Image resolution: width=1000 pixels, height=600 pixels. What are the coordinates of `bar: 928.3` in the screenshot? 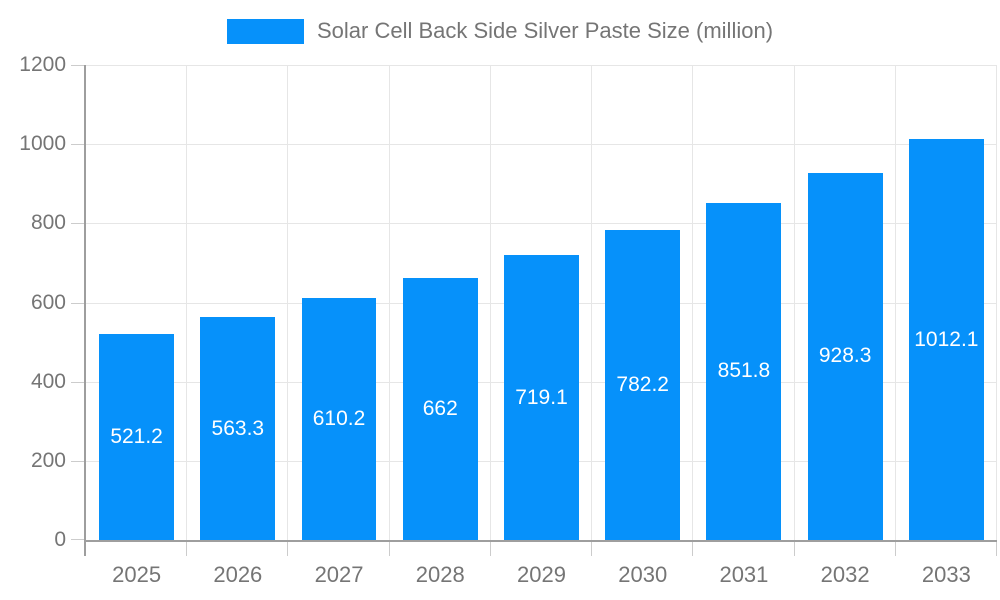 It's located at (845, 356).